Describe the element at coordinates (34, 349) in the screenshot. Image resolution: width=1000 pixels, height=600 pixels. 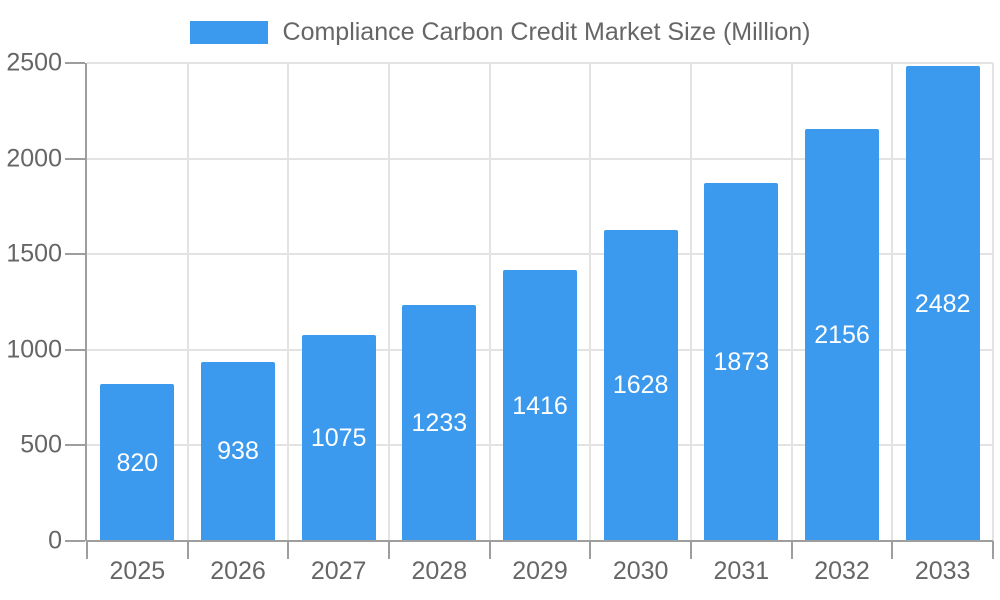
I see `y-axis-label: 1000` at that location.